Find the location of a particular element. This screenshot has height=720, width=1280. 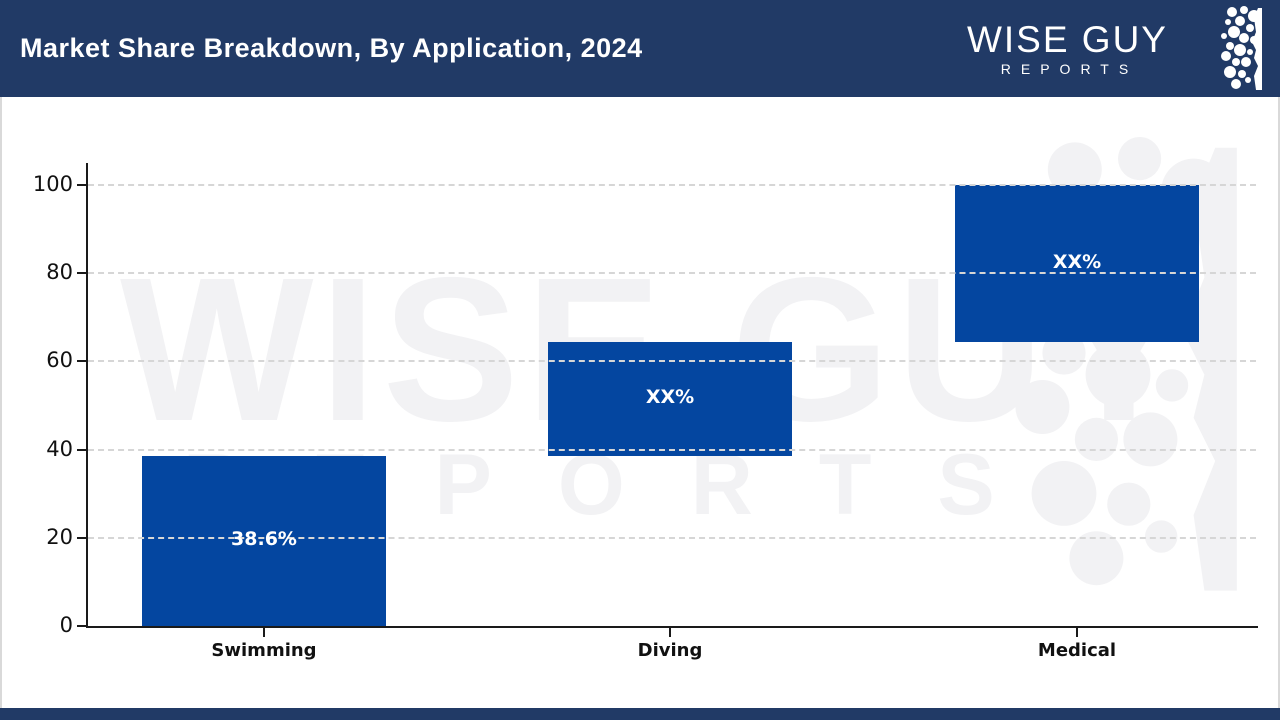

y-axis-tick-label: 100 is located at coordinates (52, 184).